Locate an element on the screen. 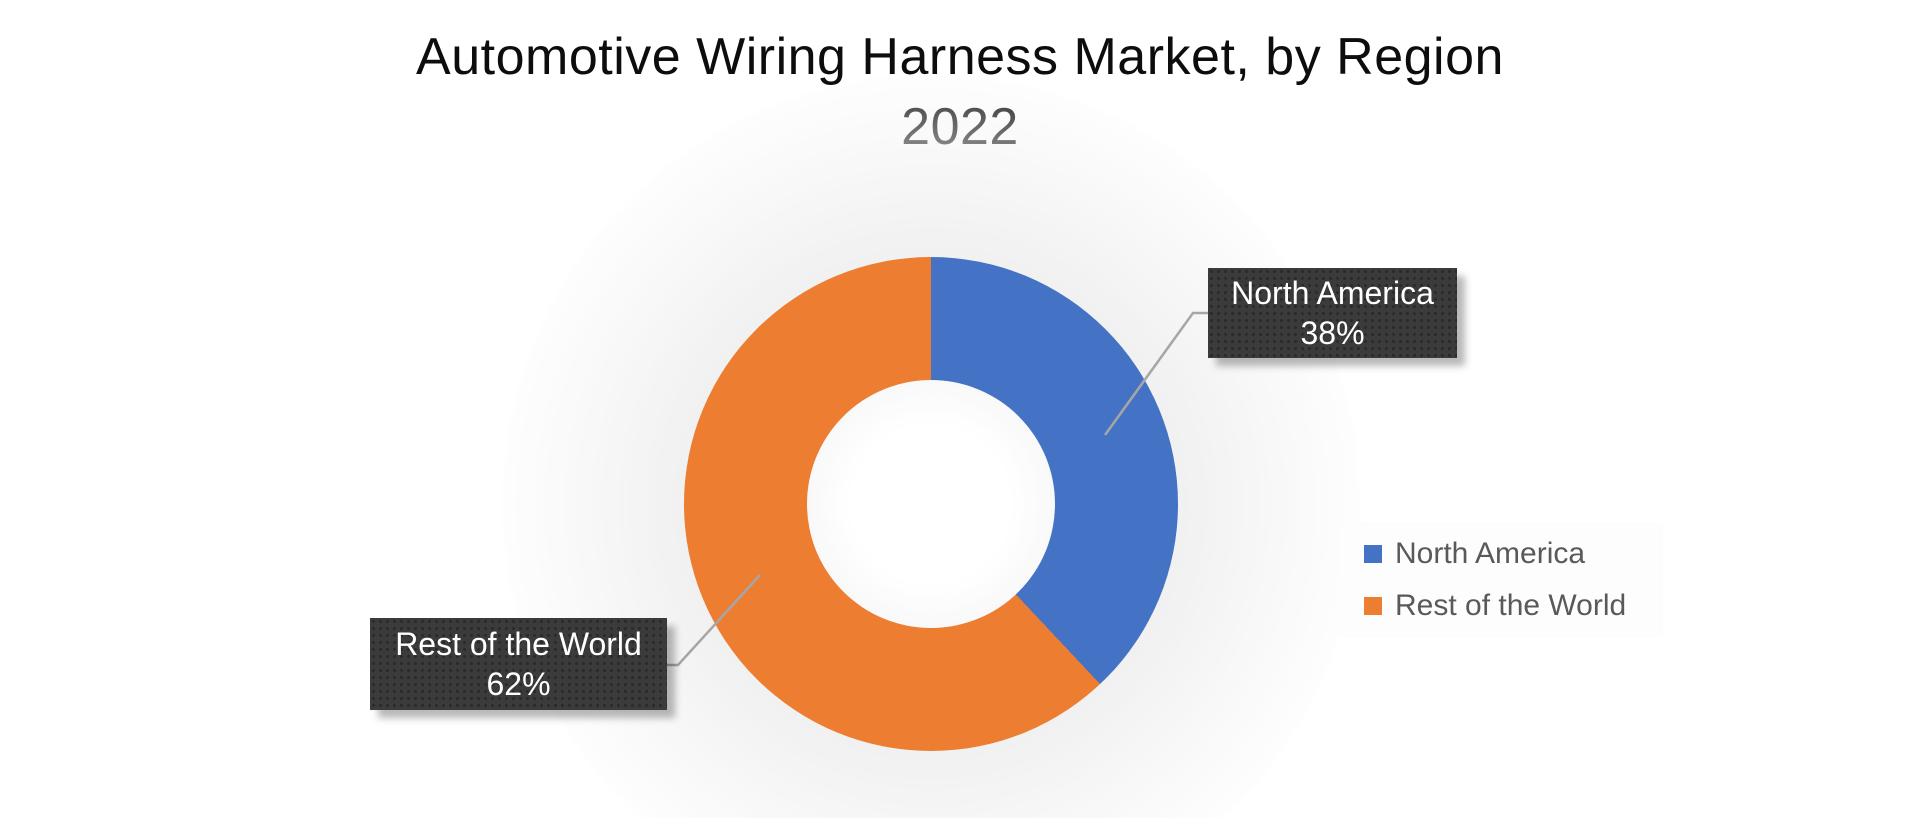 The image size is (1920, 818). legend-label-rest-of-world: Rest of the World is located at coordinates (1511, 605).